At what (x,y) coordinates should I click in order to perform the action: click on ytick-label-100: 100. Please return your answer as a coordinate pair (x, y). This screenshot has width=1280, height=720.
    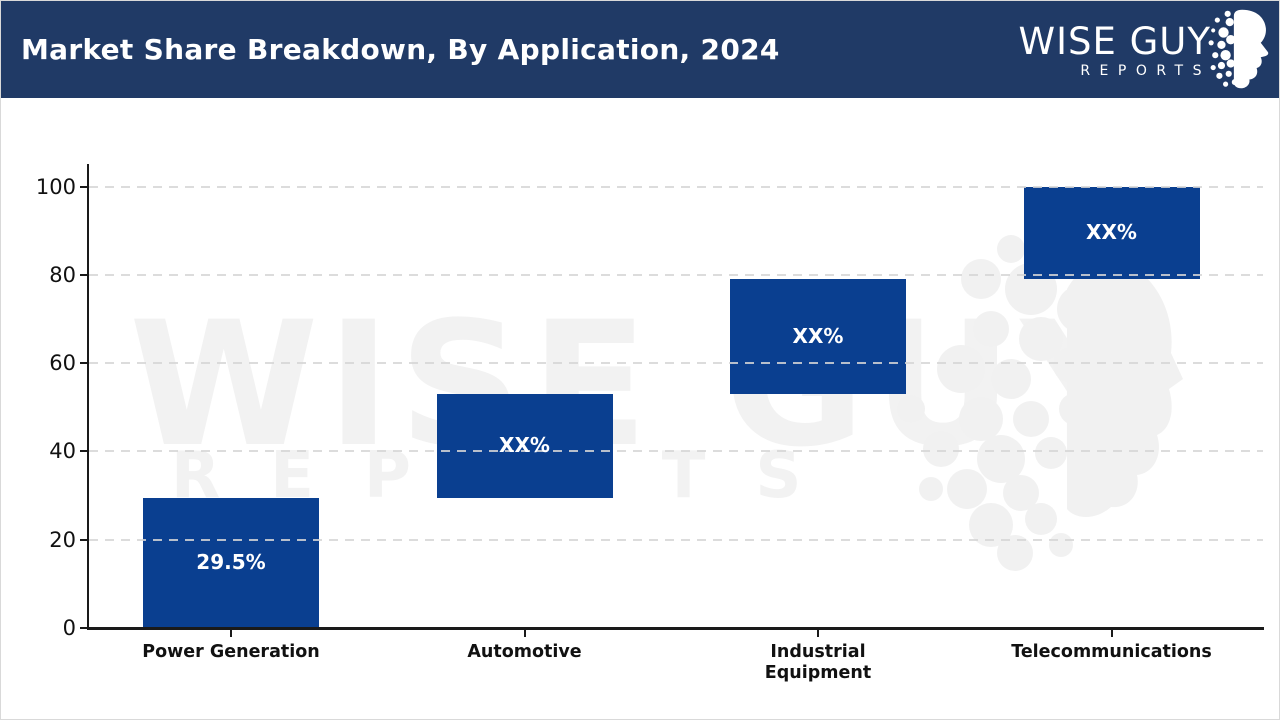
    Looking at the image, I should click on (55, 186).